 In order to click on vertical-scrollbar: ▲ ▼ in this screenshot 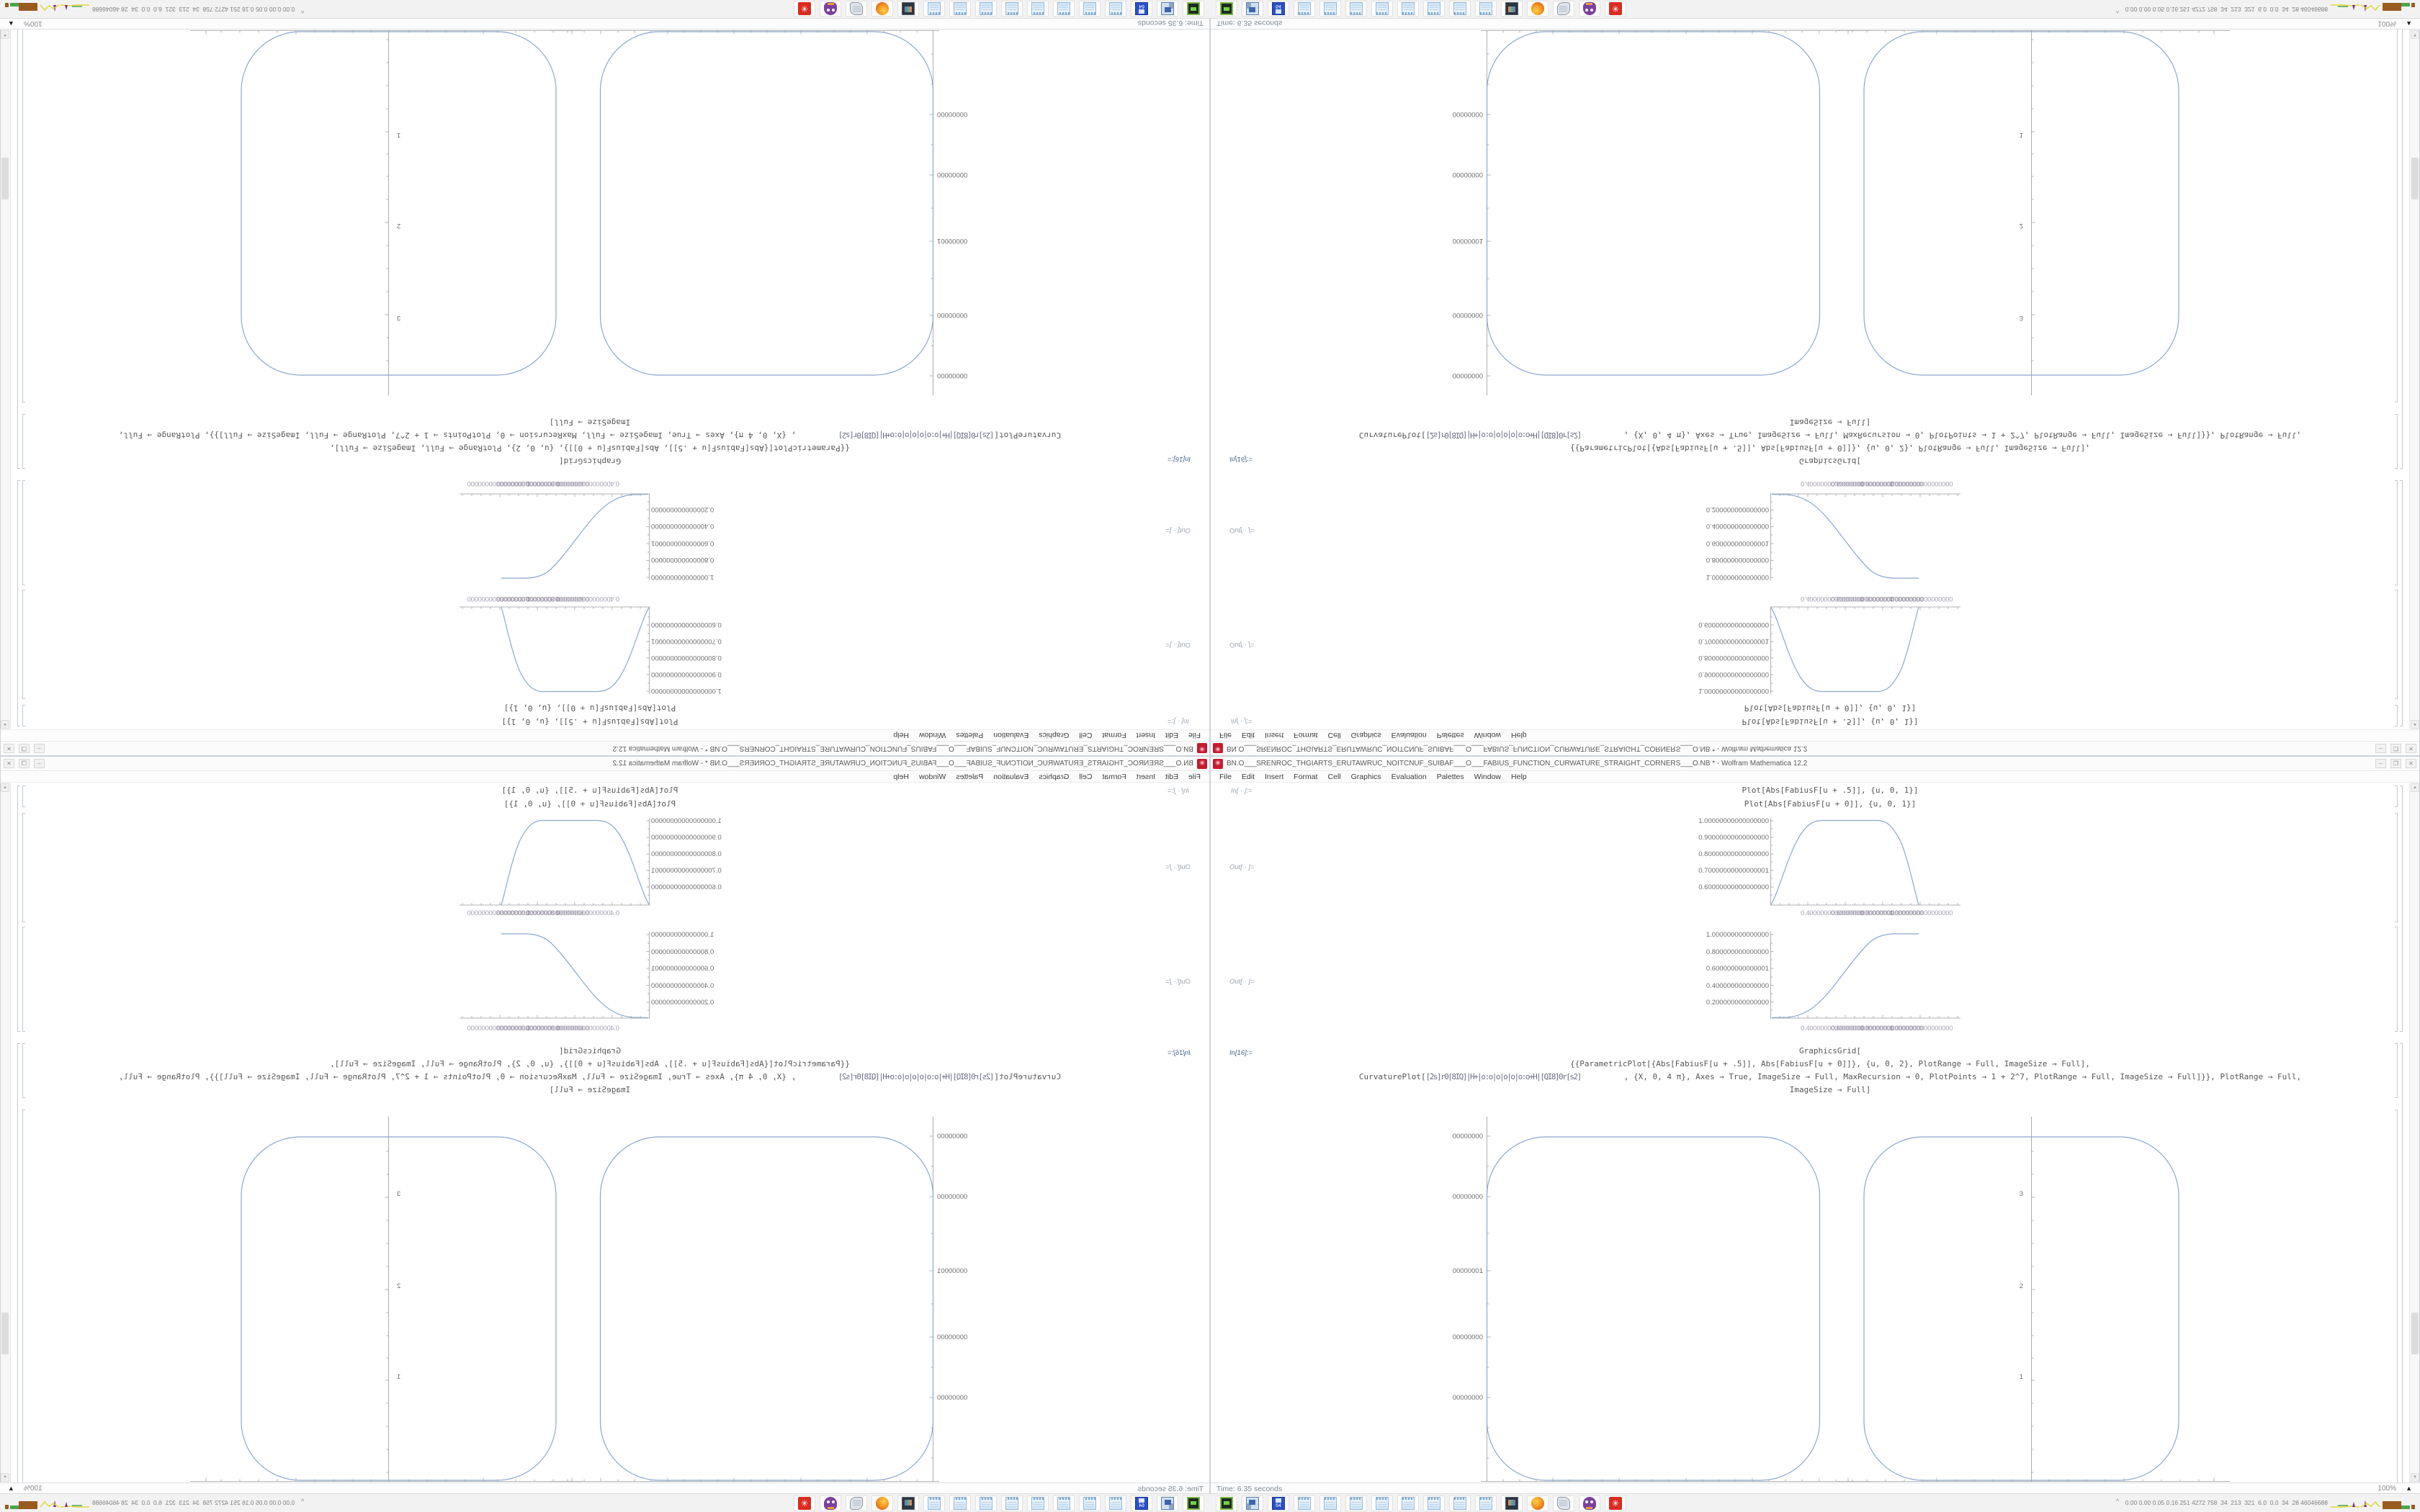, I will do `click(6, 1132)`.